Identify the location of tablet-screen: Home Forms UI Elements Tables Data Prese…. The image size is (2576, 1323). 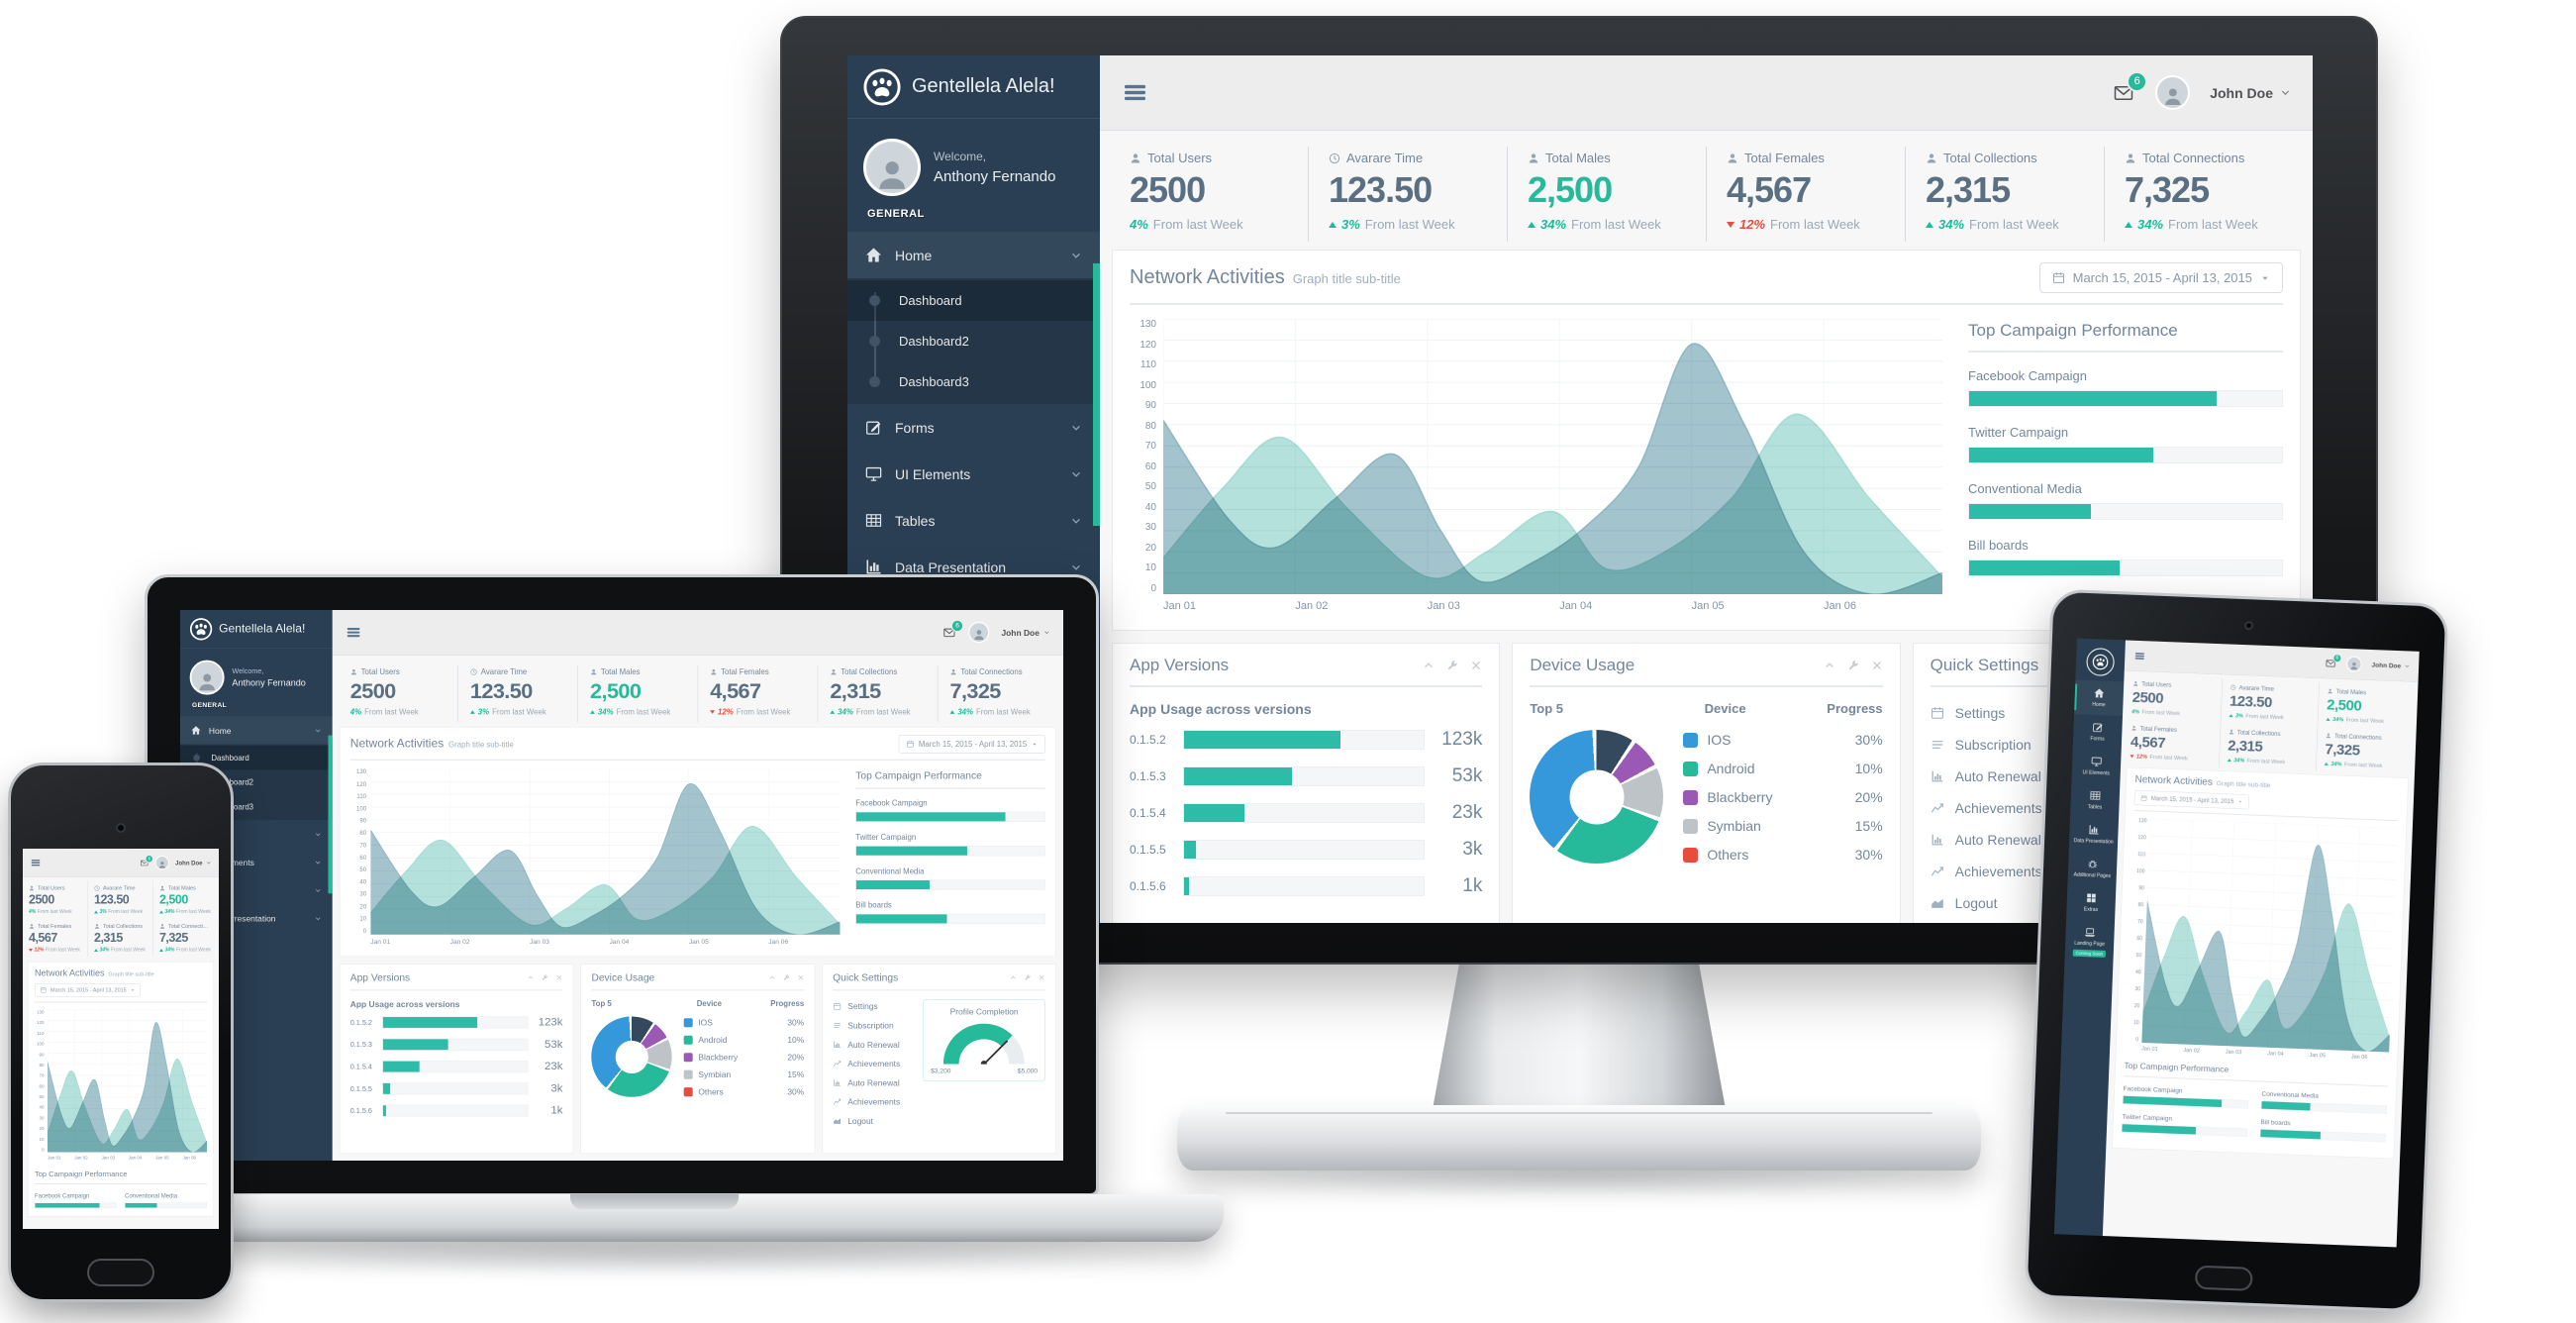
(2236, 943).